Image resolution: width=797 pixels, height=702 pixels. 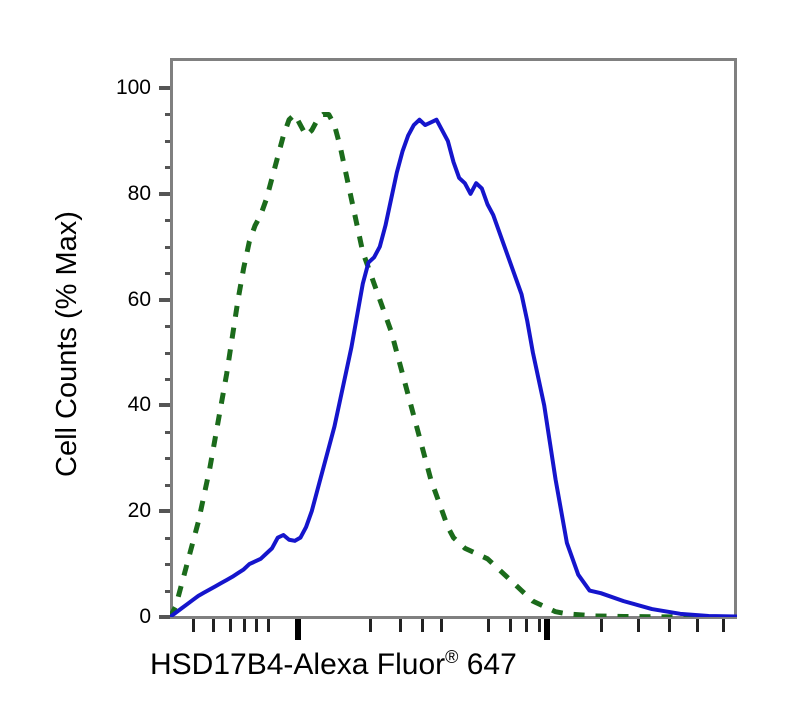 I want to click on x-axis-title-suffix: 647, so click(x=487, y=664).